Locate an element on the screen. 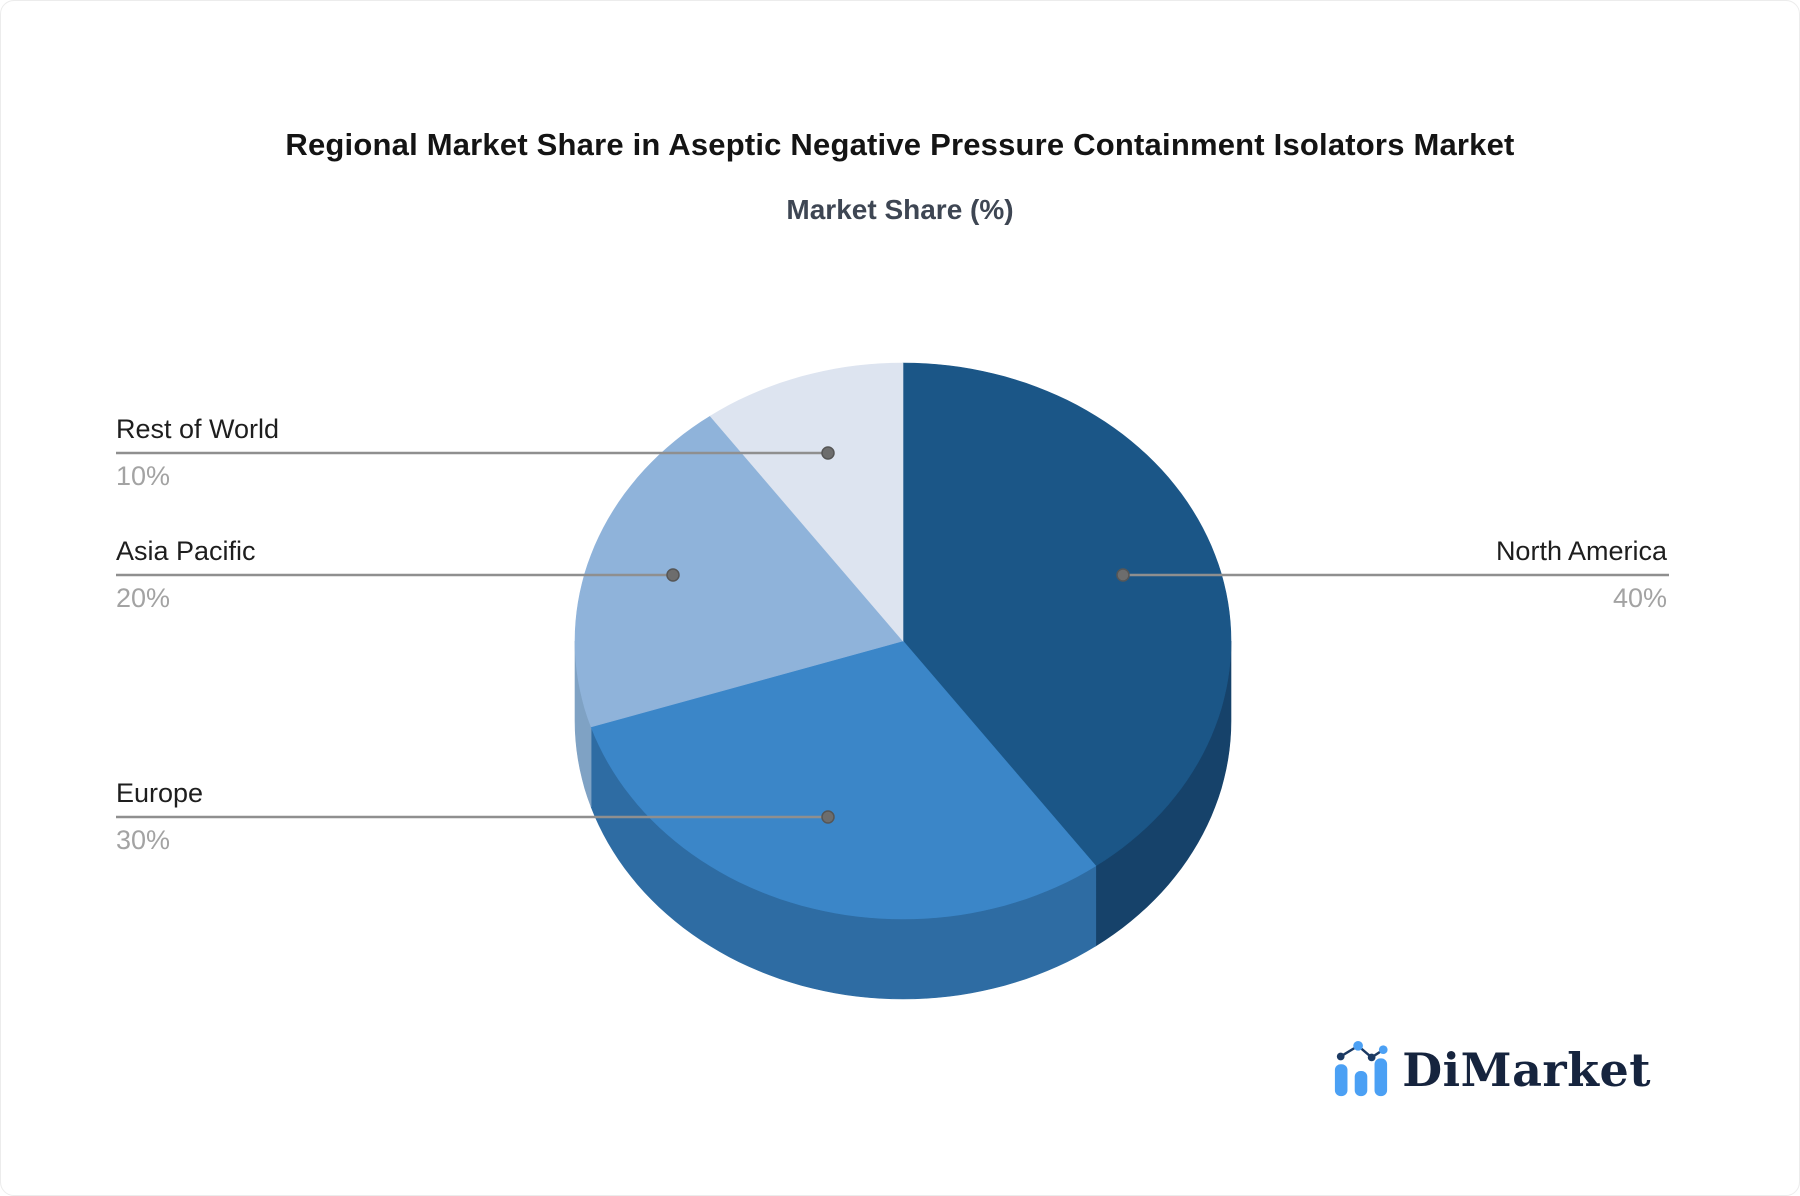 The image size is (1800, 1196). chart-subtitle: Market Share (%) is located at coordinates (900, 209).